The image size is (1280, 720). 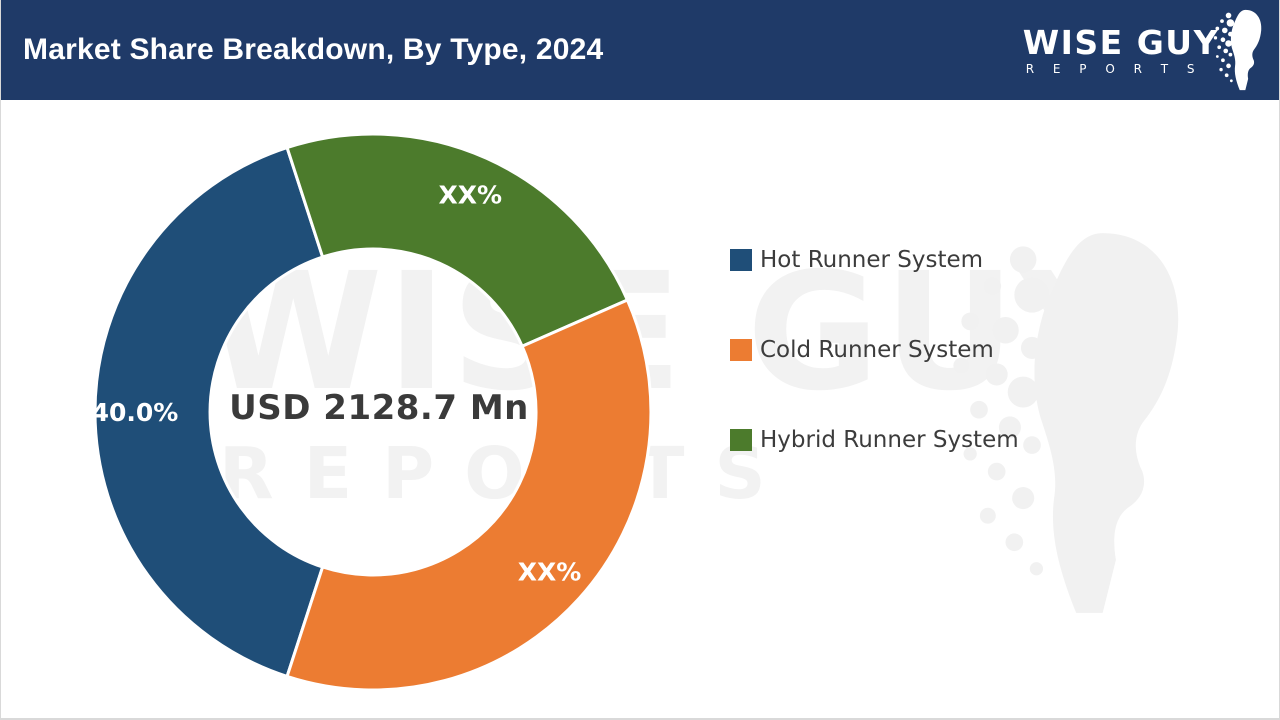 What do you see at coordinates (379, 408) in the screenshot?
I see `chart-center-value: USD 2128.7 Mn` at bounding box center [379, 408].